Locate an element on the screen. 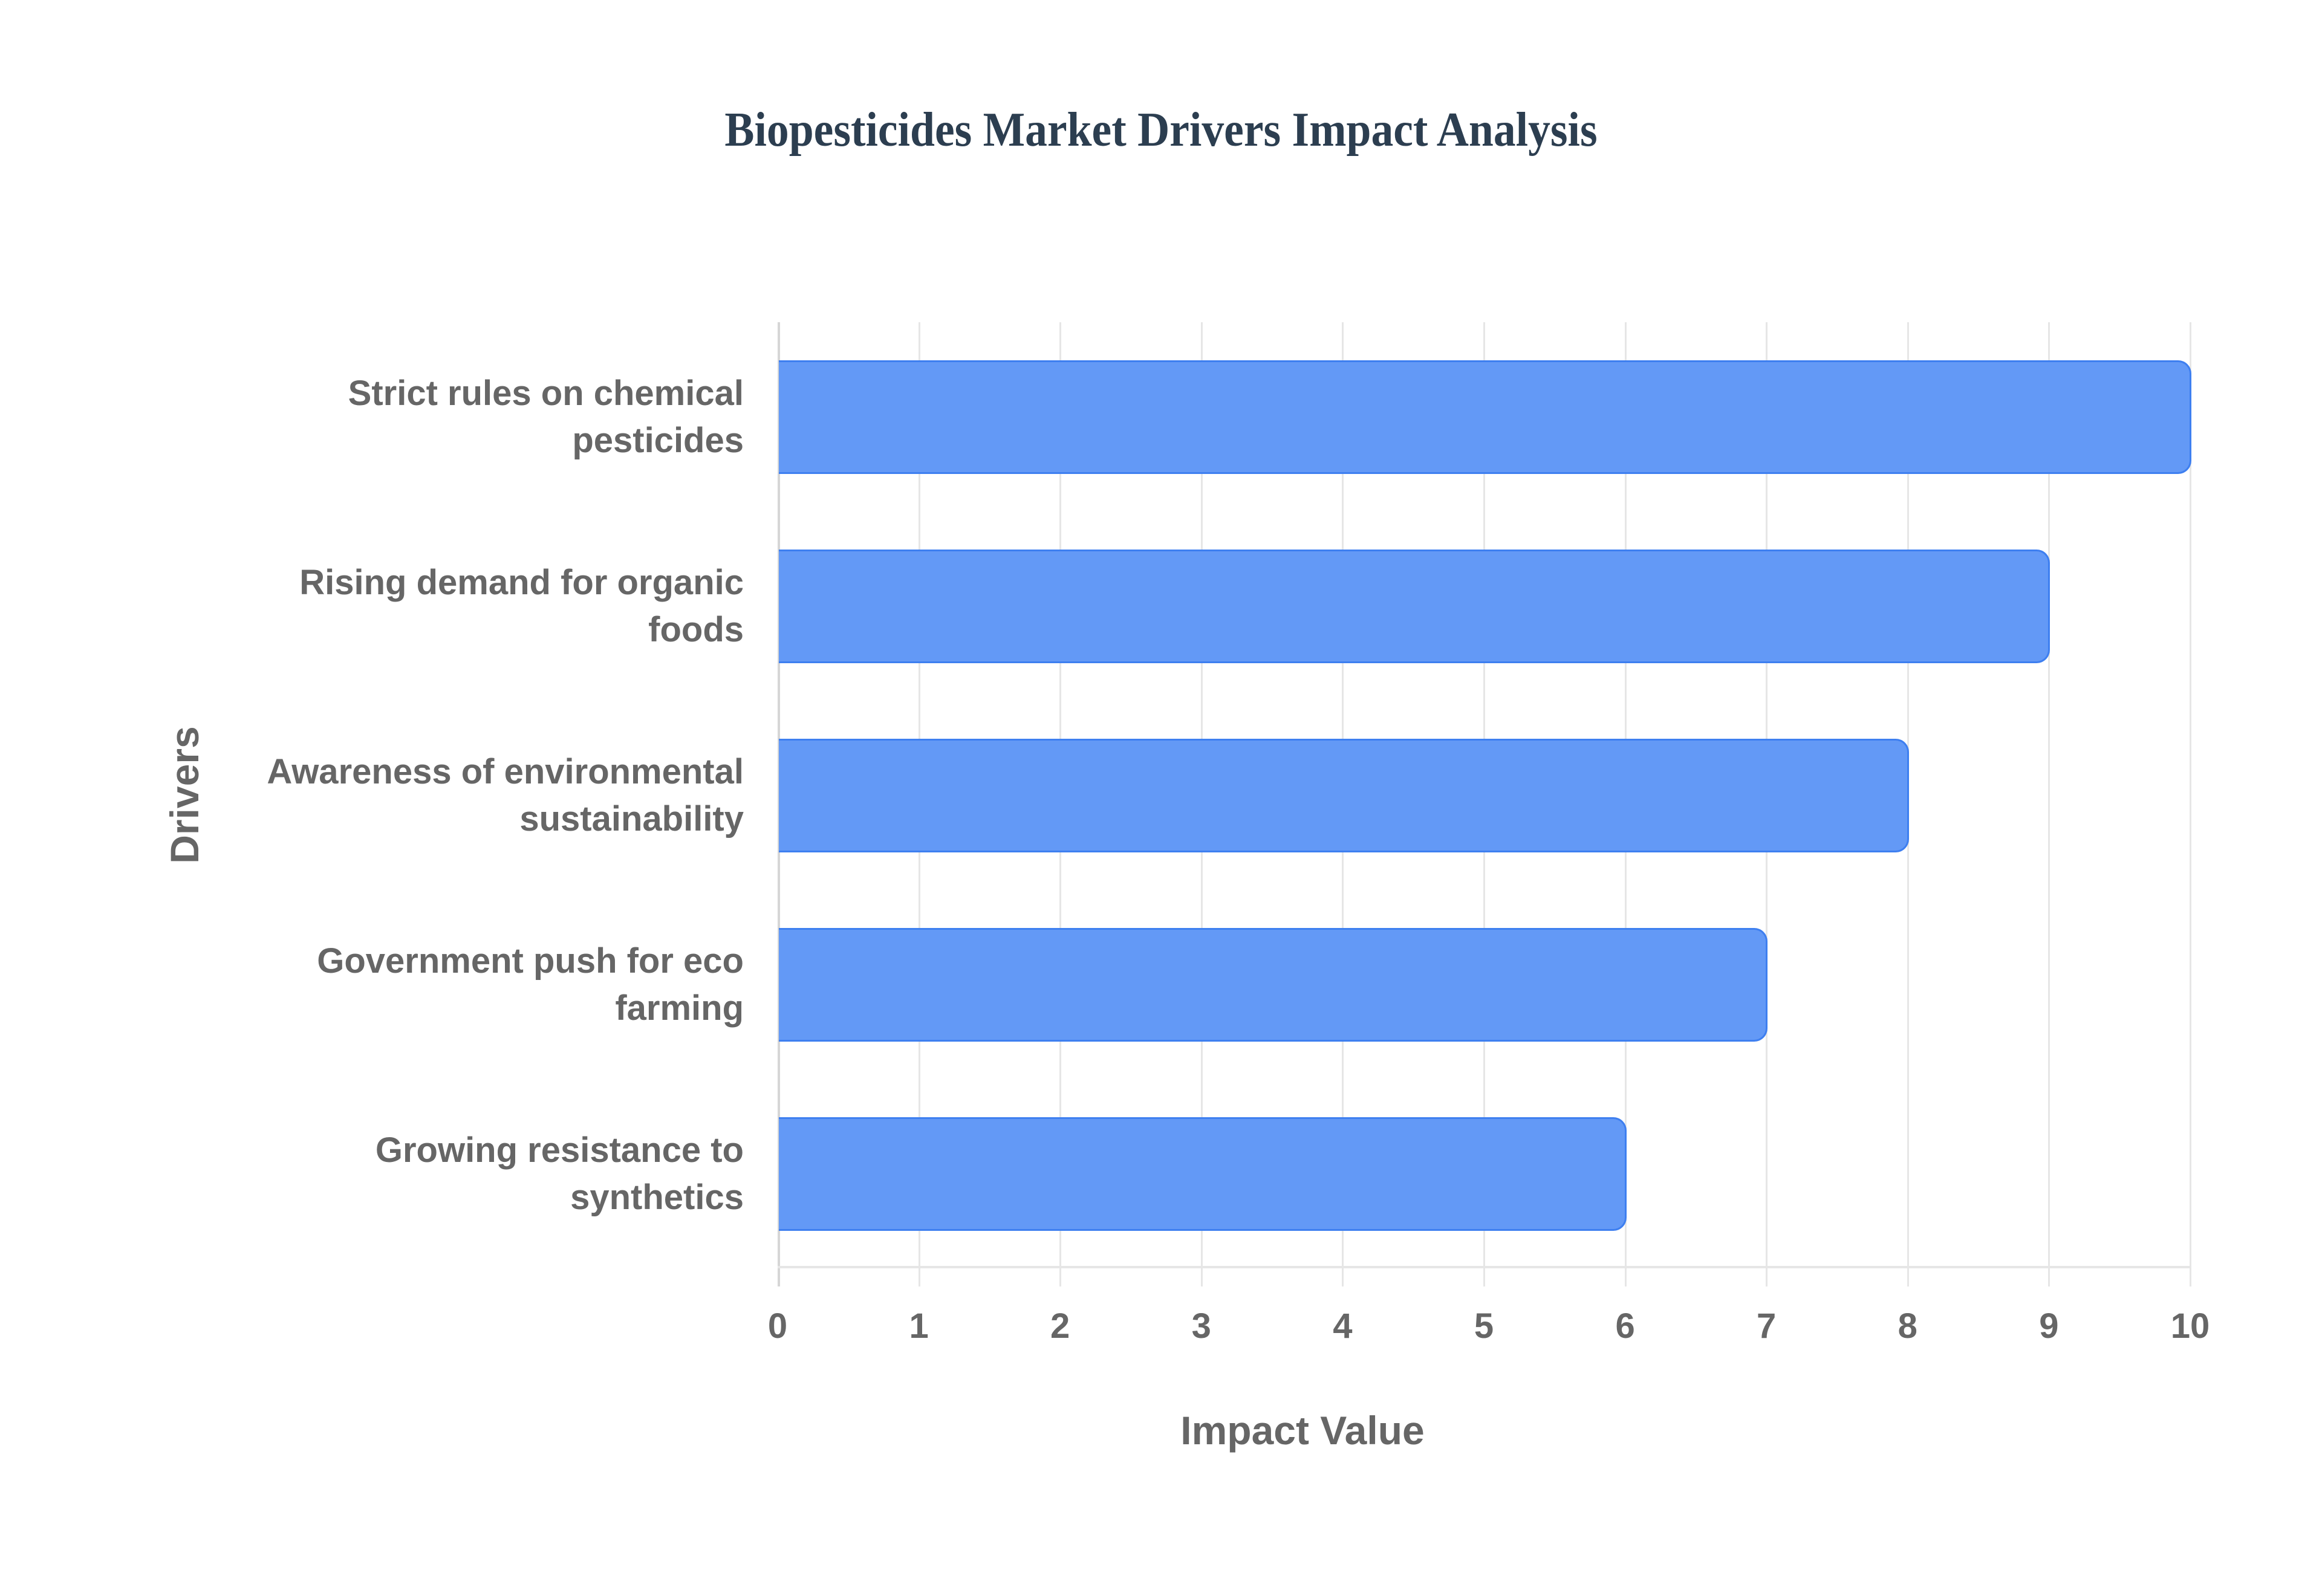  y-axis-label: Strict rules on chemical pesticides is located at coordinates (472, 417).